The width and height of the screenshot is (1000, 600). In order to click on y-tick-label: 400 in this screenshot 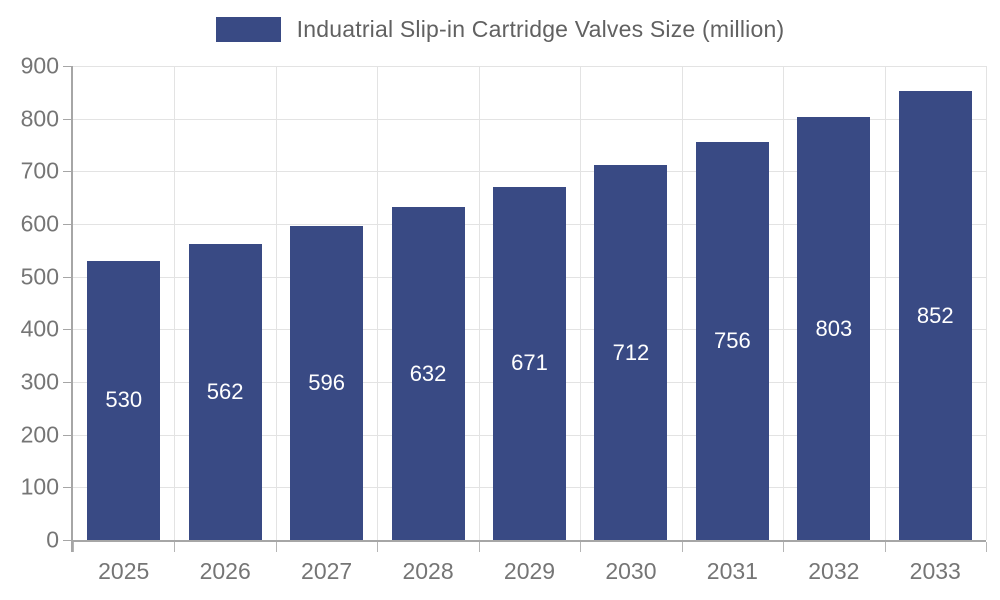, I will do `click(39, 328)`.